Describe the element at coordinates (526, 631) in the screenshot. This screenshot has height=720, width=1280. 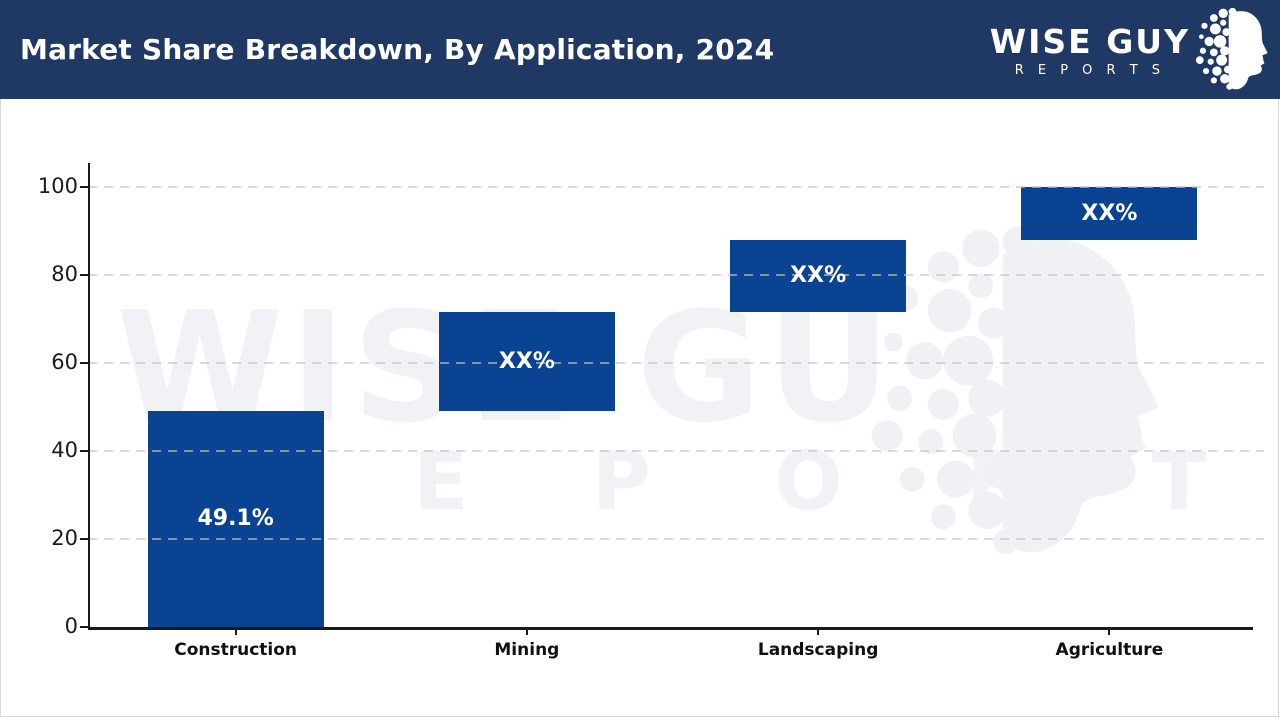
I see `x-tick-mining` at that location.